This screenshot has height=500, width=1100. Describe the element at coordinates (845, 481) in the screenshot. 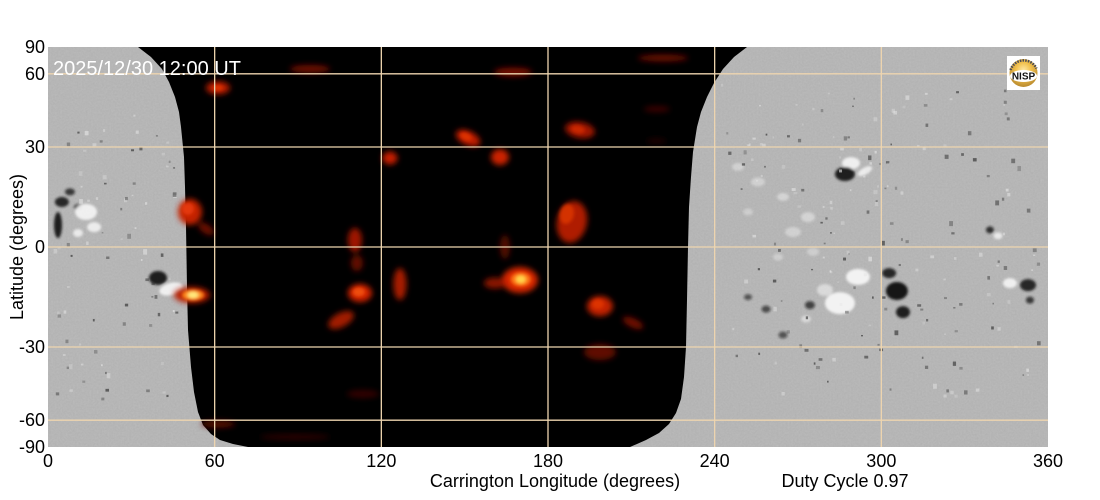

I see `duty-cycle-label: Duty Cycle 0.97` at that location.